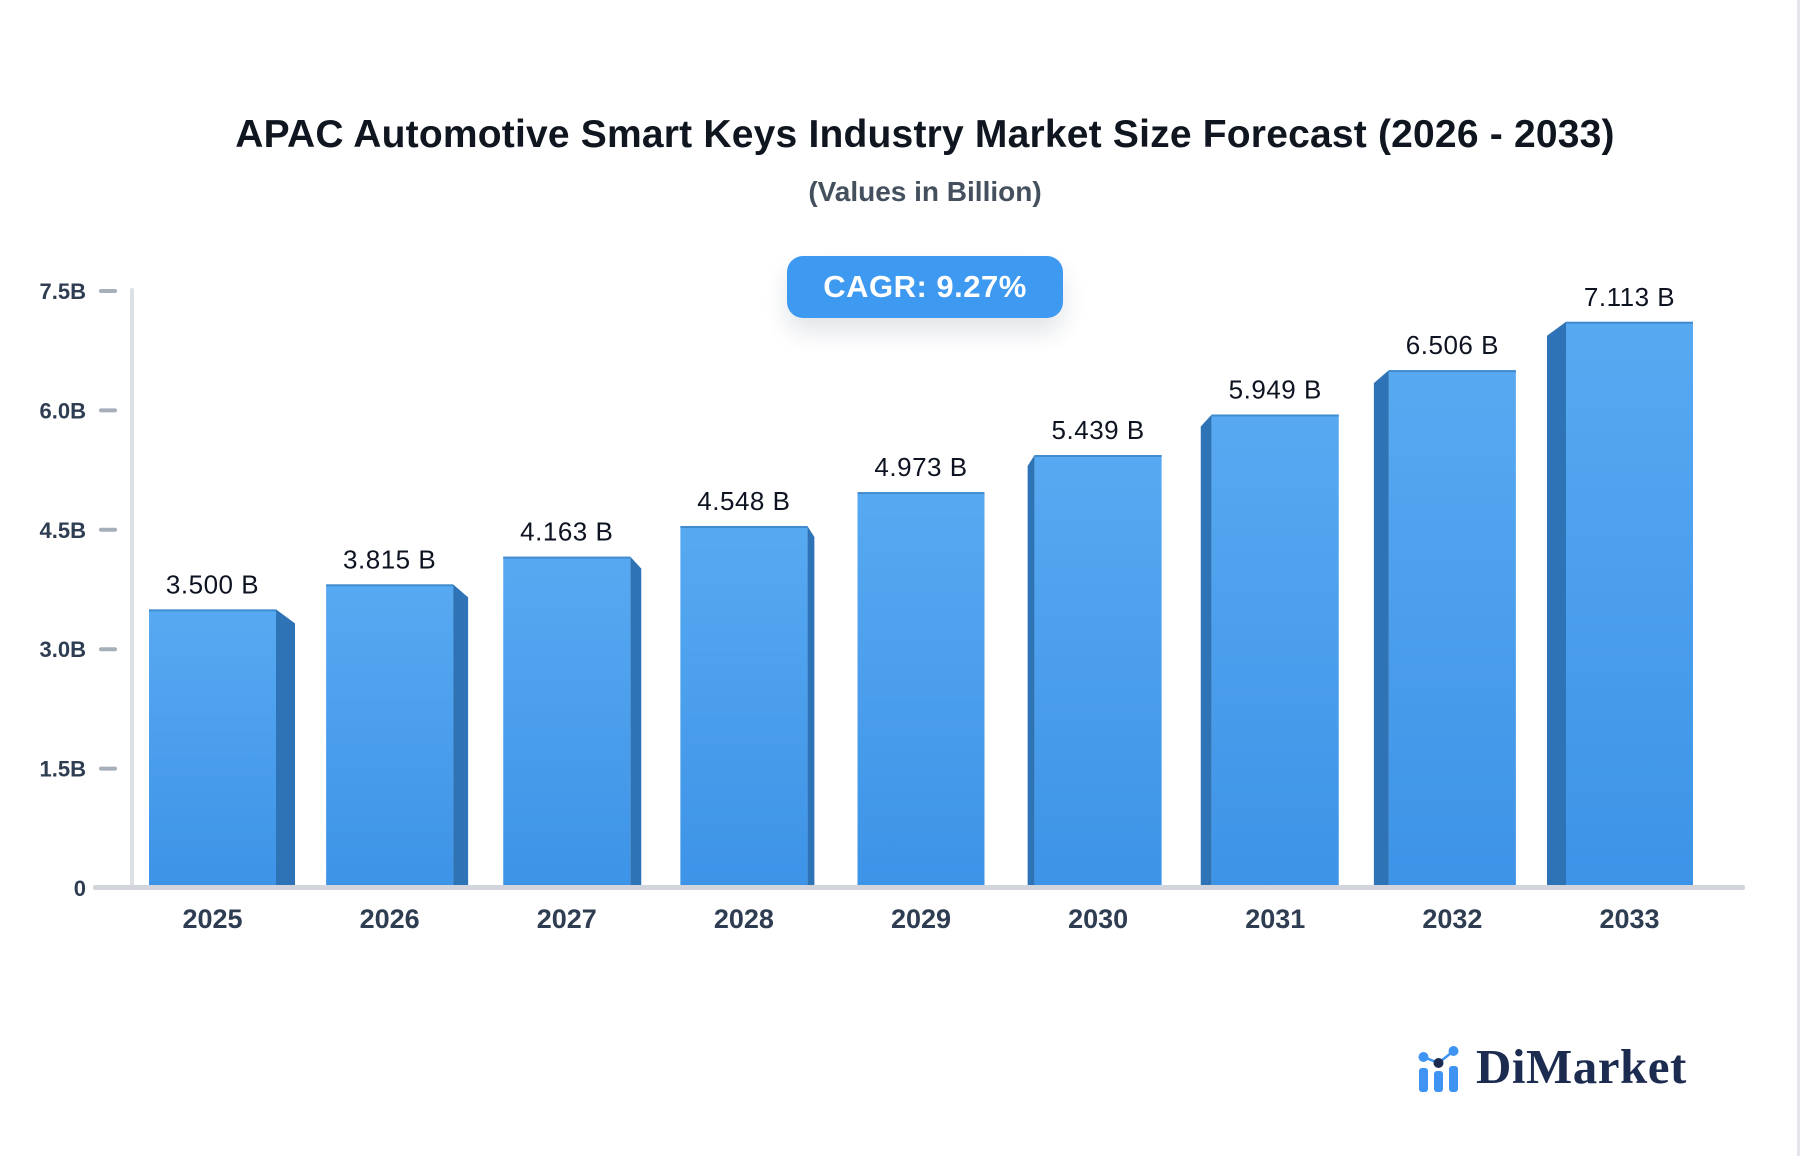 This screenshot has height=1156, width=1800. What do you see at coordinates (925, 191) in the screenshot?
I see `chart-subtitle: (Values in Billion)` at bounding box center [925, 191].